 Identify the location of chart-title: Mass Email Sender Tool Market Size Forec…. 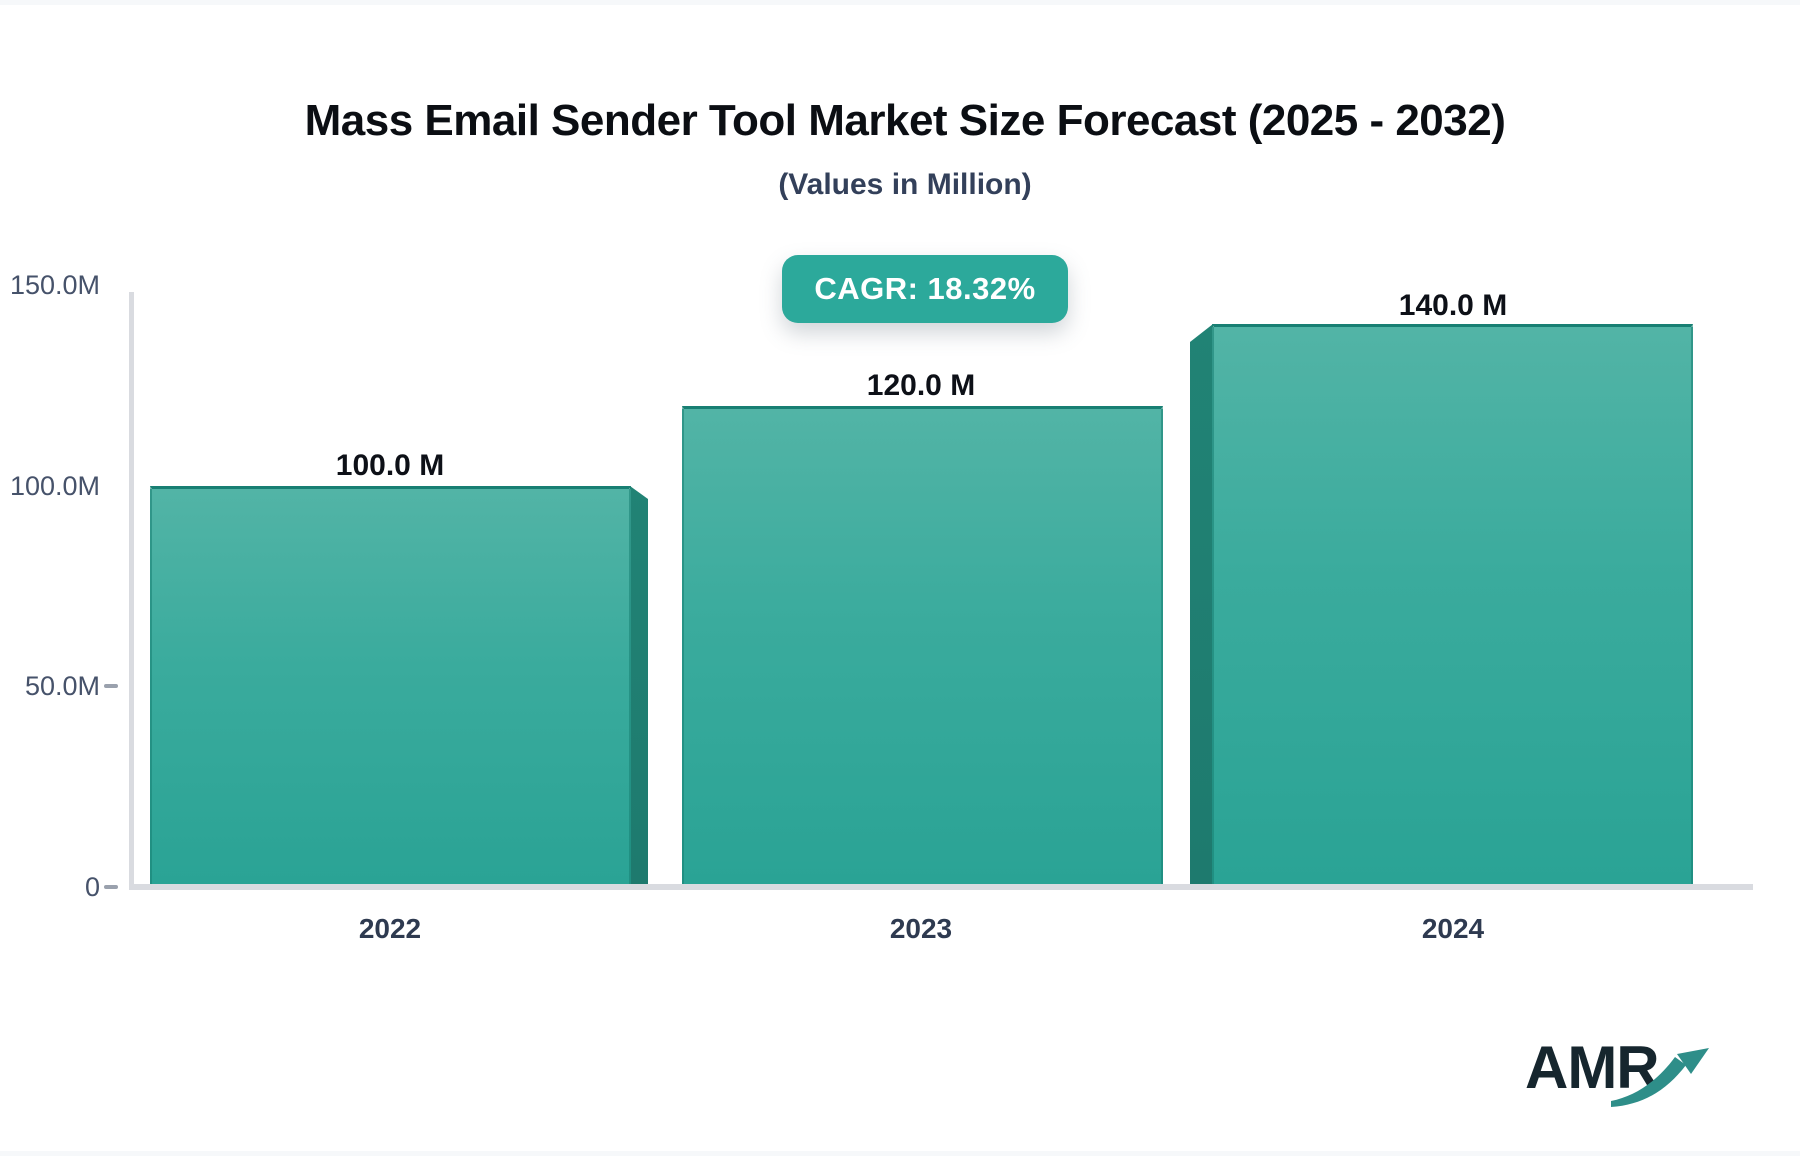
(905, 120).